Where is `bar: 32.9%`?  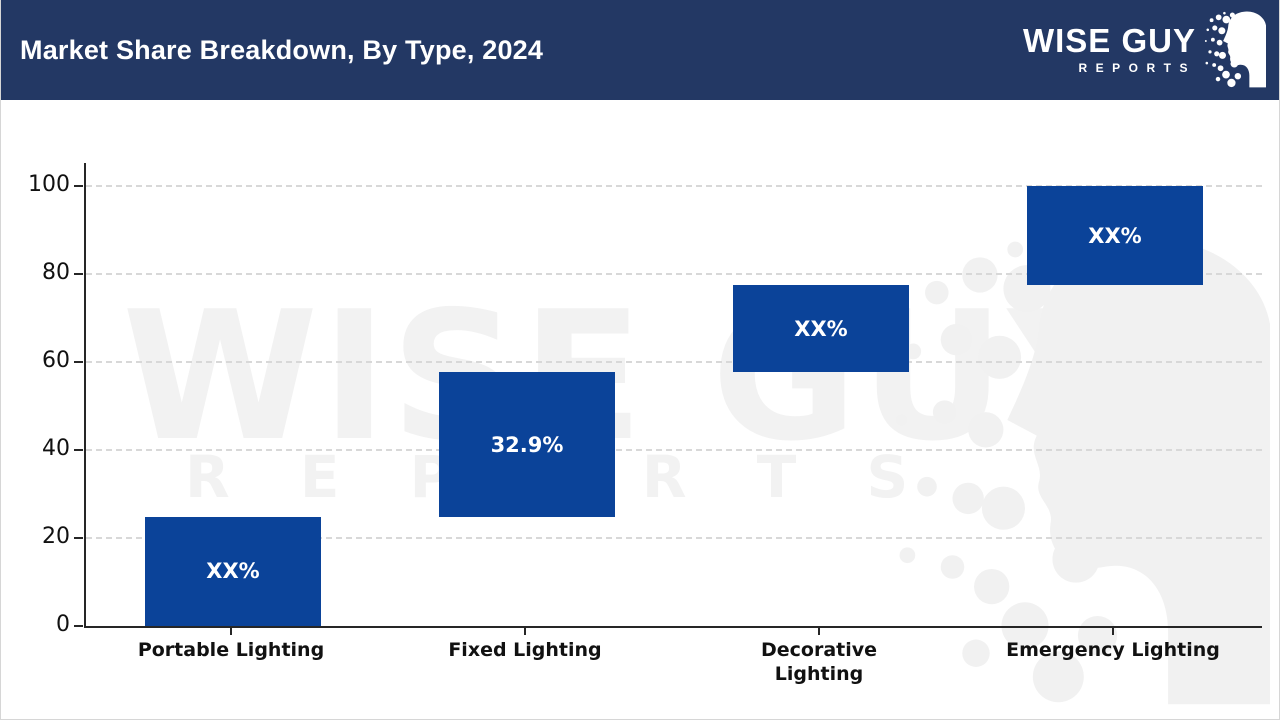 bar: 32.9% is located at coordinates (527, 444).